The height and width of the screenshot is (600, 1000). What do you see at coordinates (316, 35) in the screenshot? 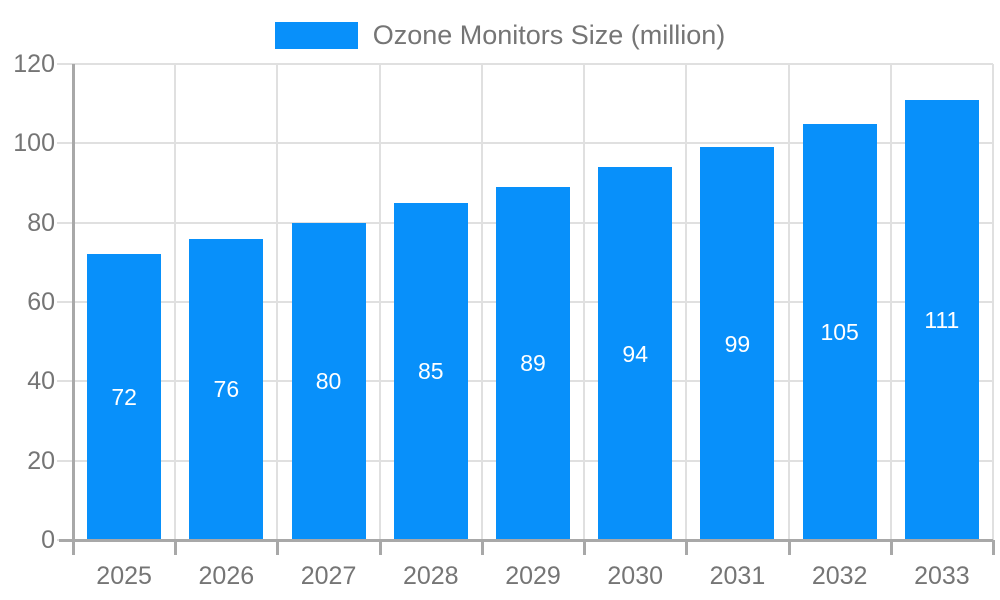
I see `legend-swatch-icon` at bounding box center [316, 35].